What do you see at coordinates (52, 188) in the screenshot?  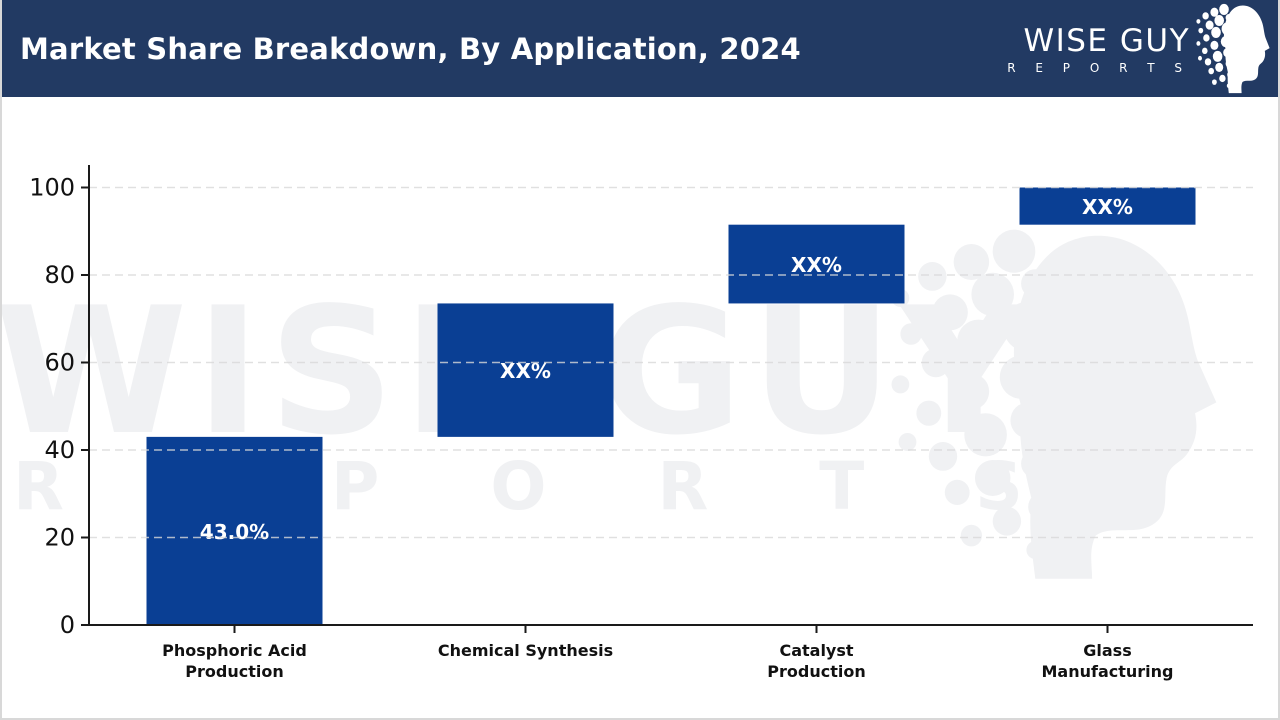 I see `y-axis-tick-label-100: 100` at bounding box center [52, 188].